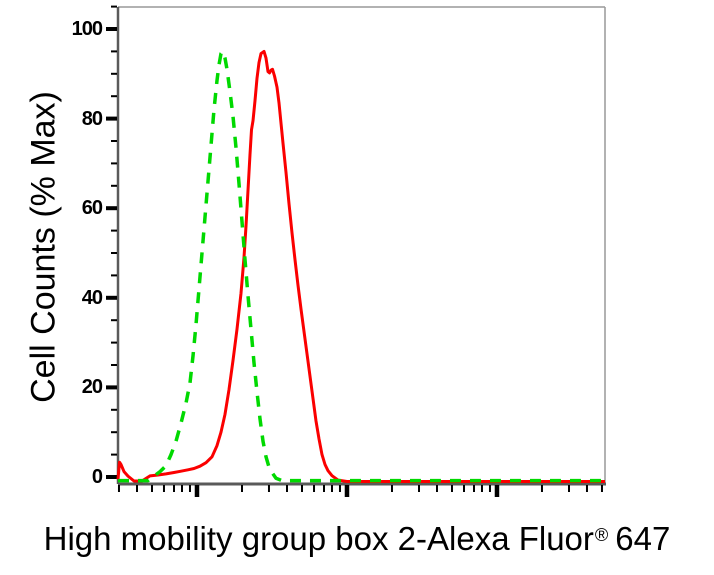 The image size is (714, 575). What do you see at coordinates (92, 208) in the screenshot?
I see `y-tick-label-60: 60` at bounding box center [92, 208].